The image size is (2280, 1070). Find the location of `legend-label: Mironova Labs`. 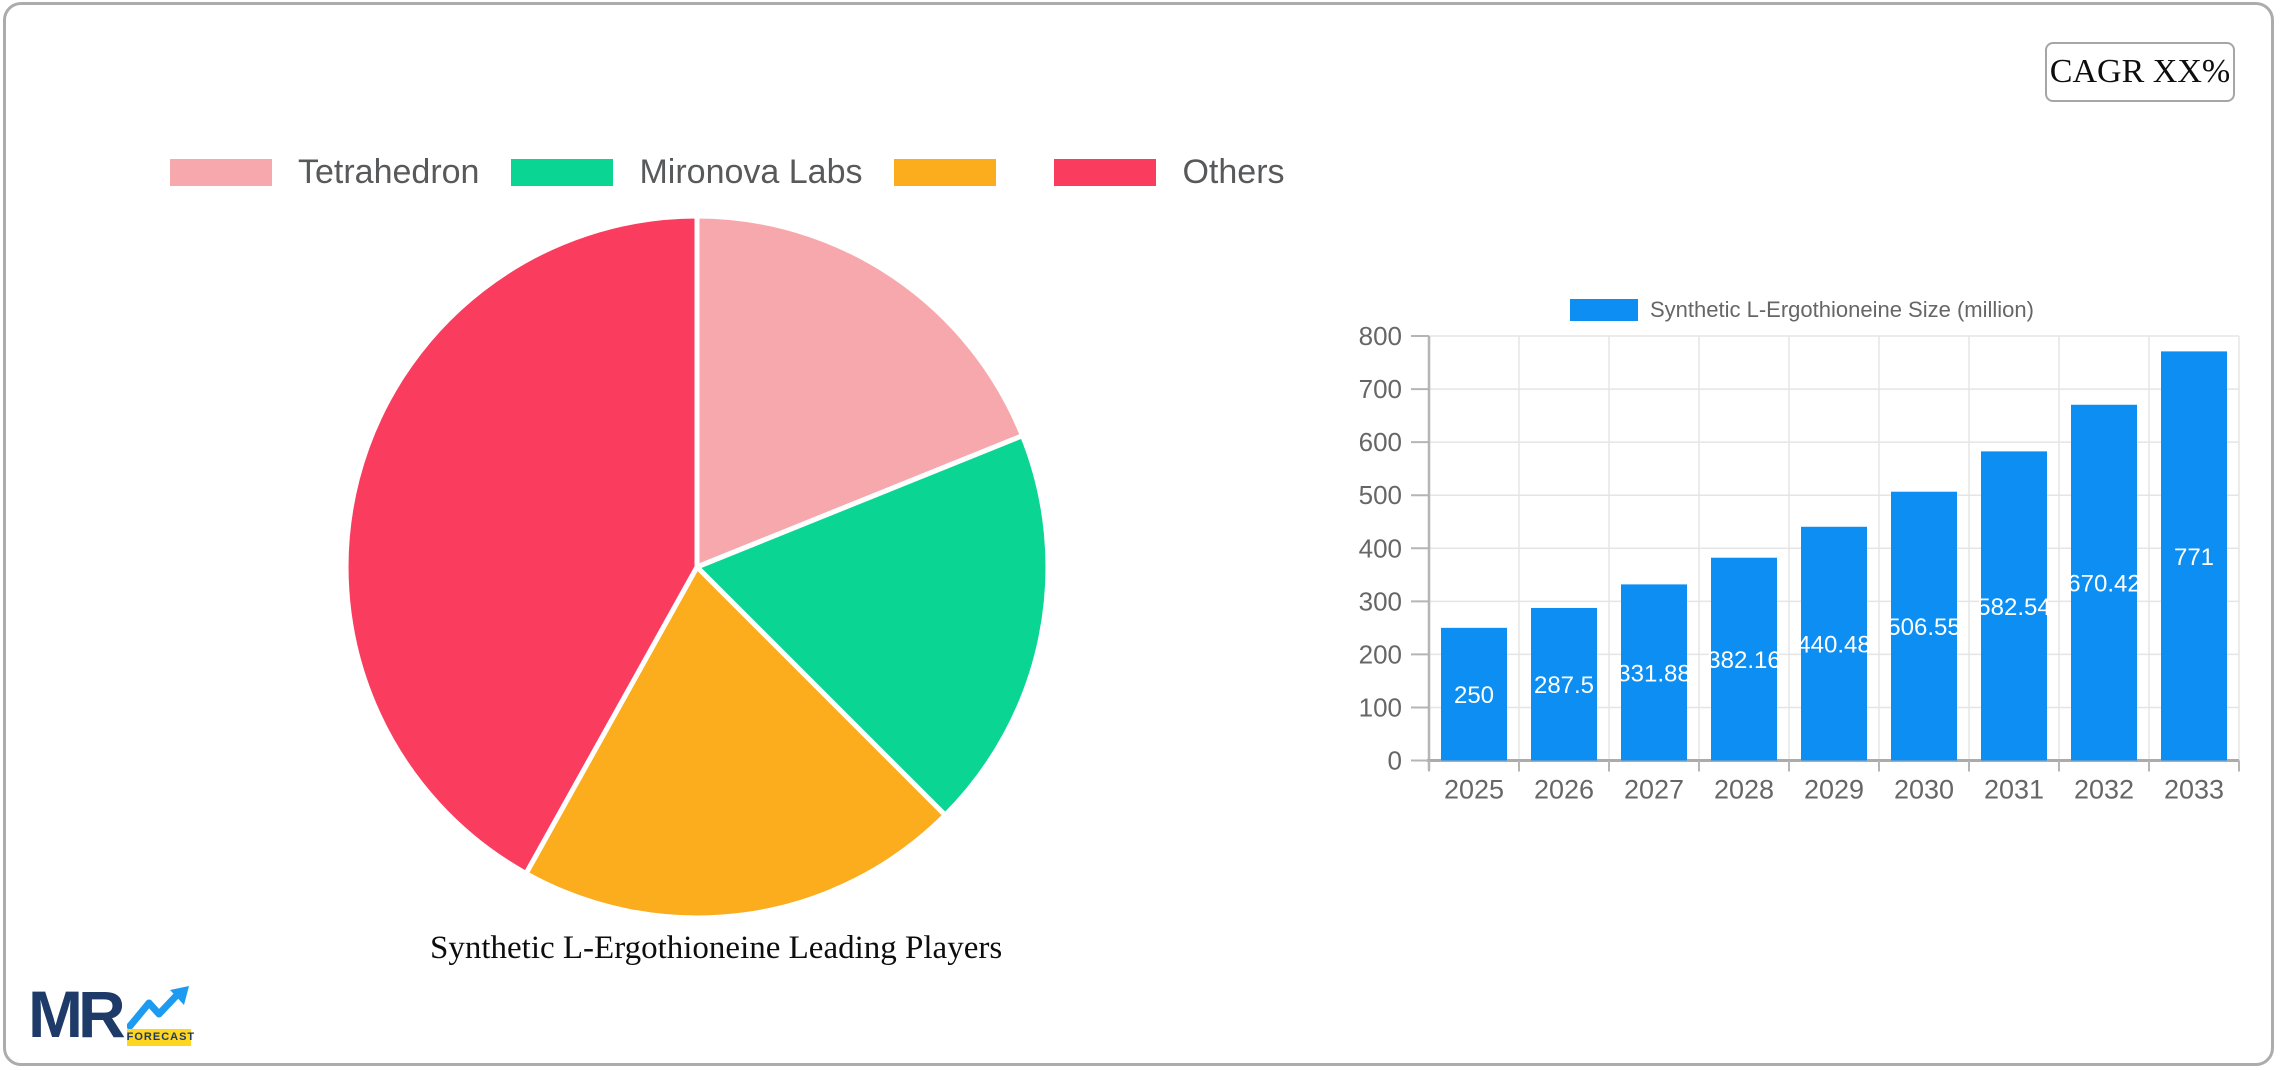

legend-label: Mironova Labs is located at coordinates (751, 171).